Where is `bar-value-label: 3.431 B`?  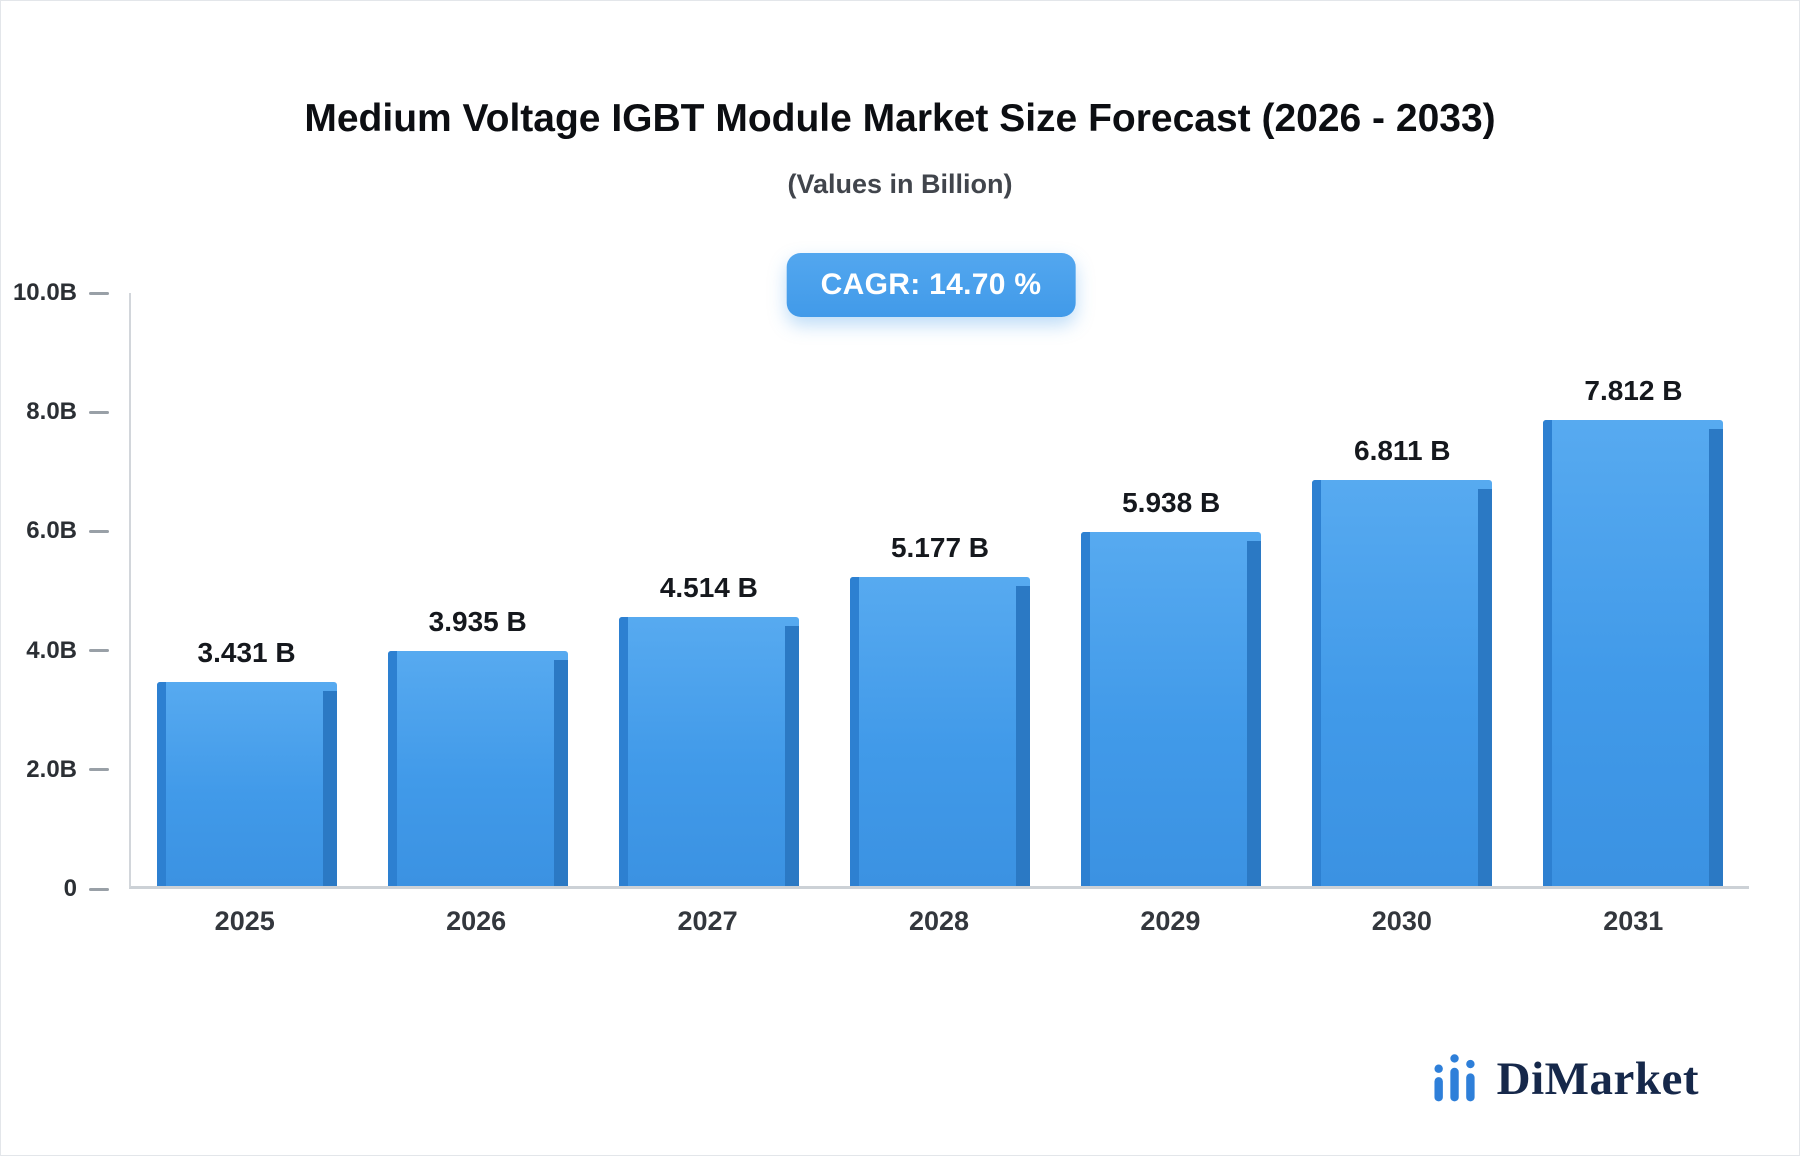 bar-value-label: 3.431 B is located at coordinates (246, 652).